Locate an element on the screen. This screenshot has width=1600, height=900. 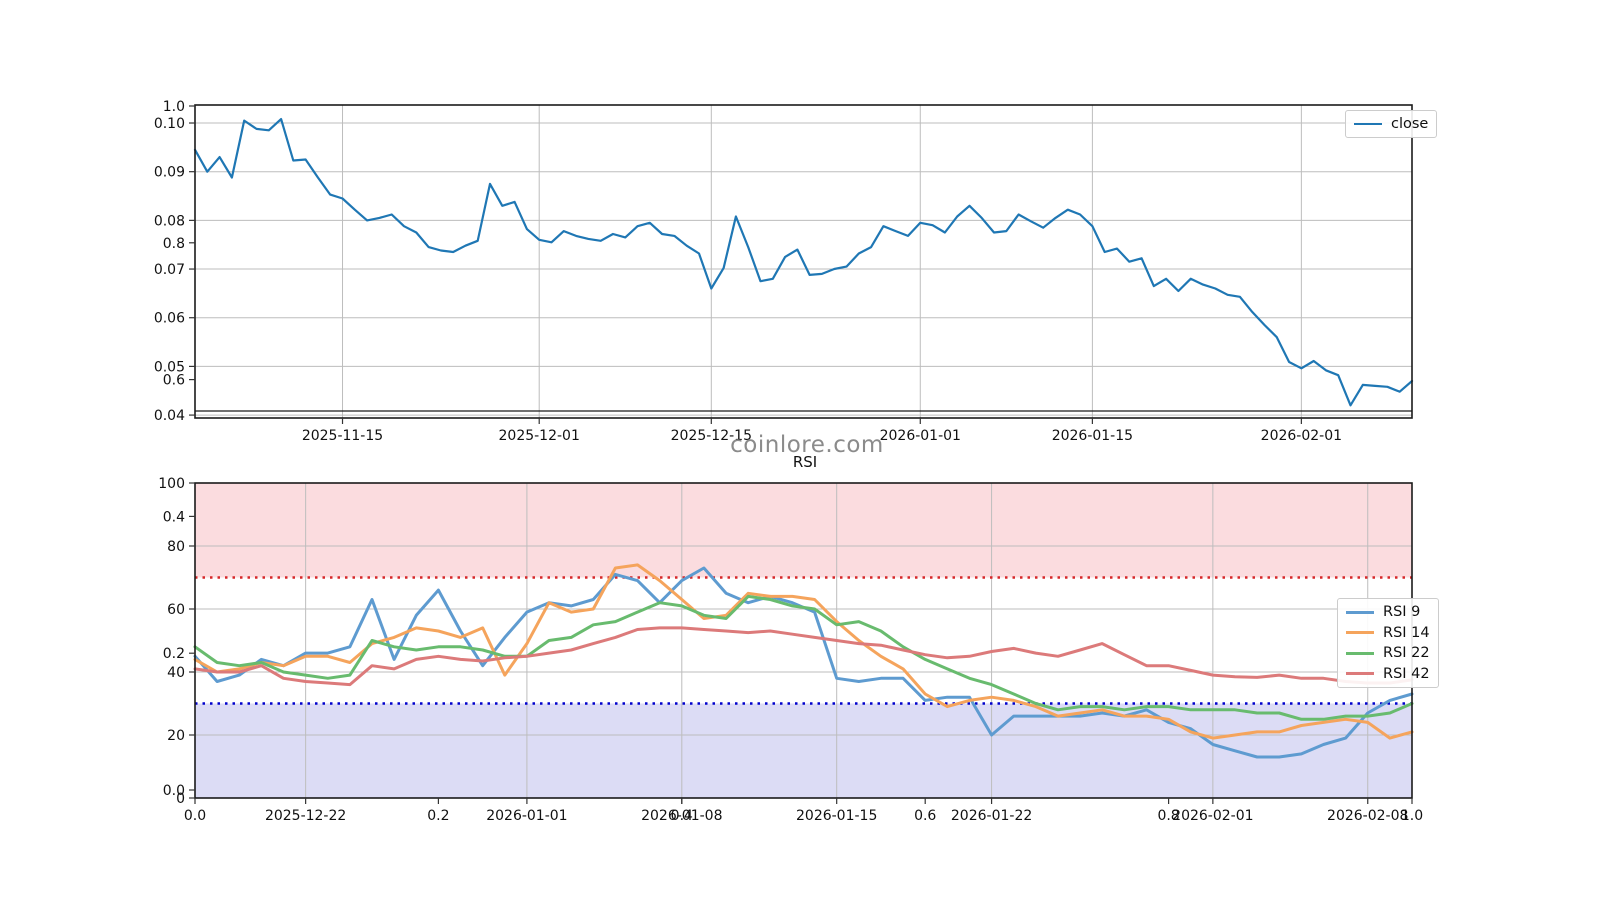
overlay-ytick-label: 0.6 is located at coordinates (174, 381).